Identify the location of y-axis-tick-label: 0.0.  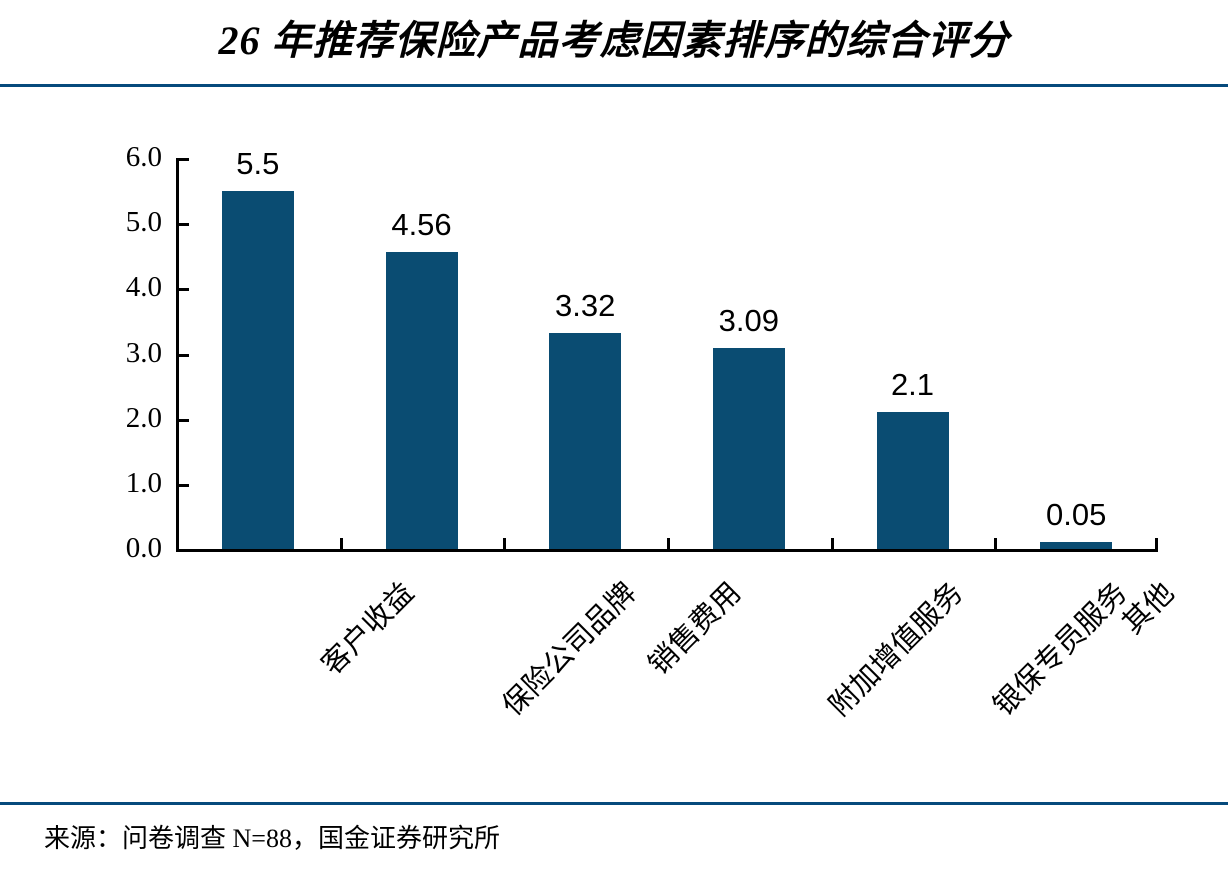
(127, 548).